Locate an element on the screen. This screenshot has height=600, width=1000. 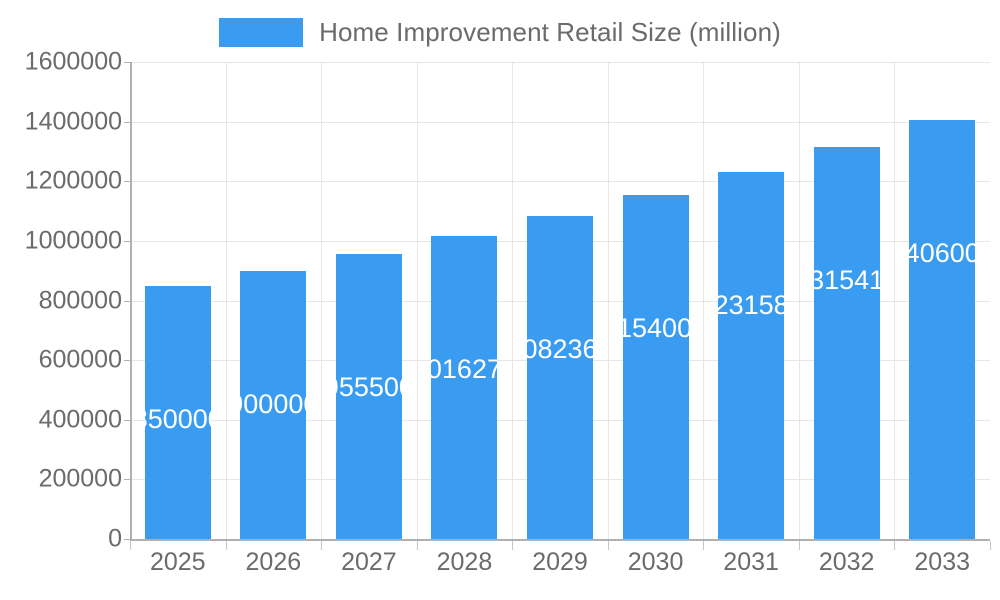
y-axis-tick-marks is located at coordinates (70, 301).